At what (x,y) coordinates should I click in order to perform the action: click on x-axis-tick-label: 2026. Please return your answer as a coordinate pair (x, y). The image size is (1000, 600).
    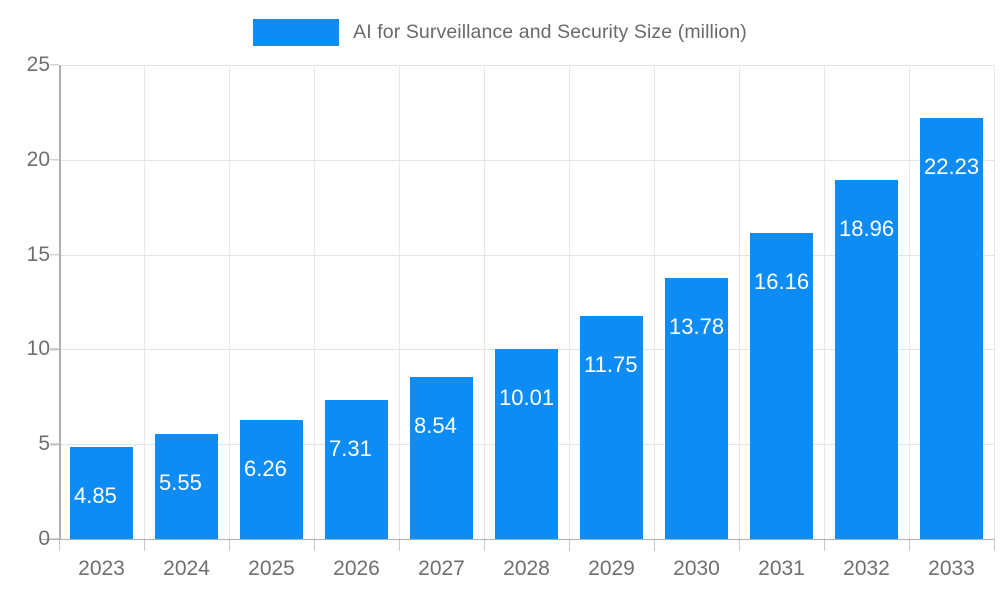
    Looking at the image, I should click on (356, 568).